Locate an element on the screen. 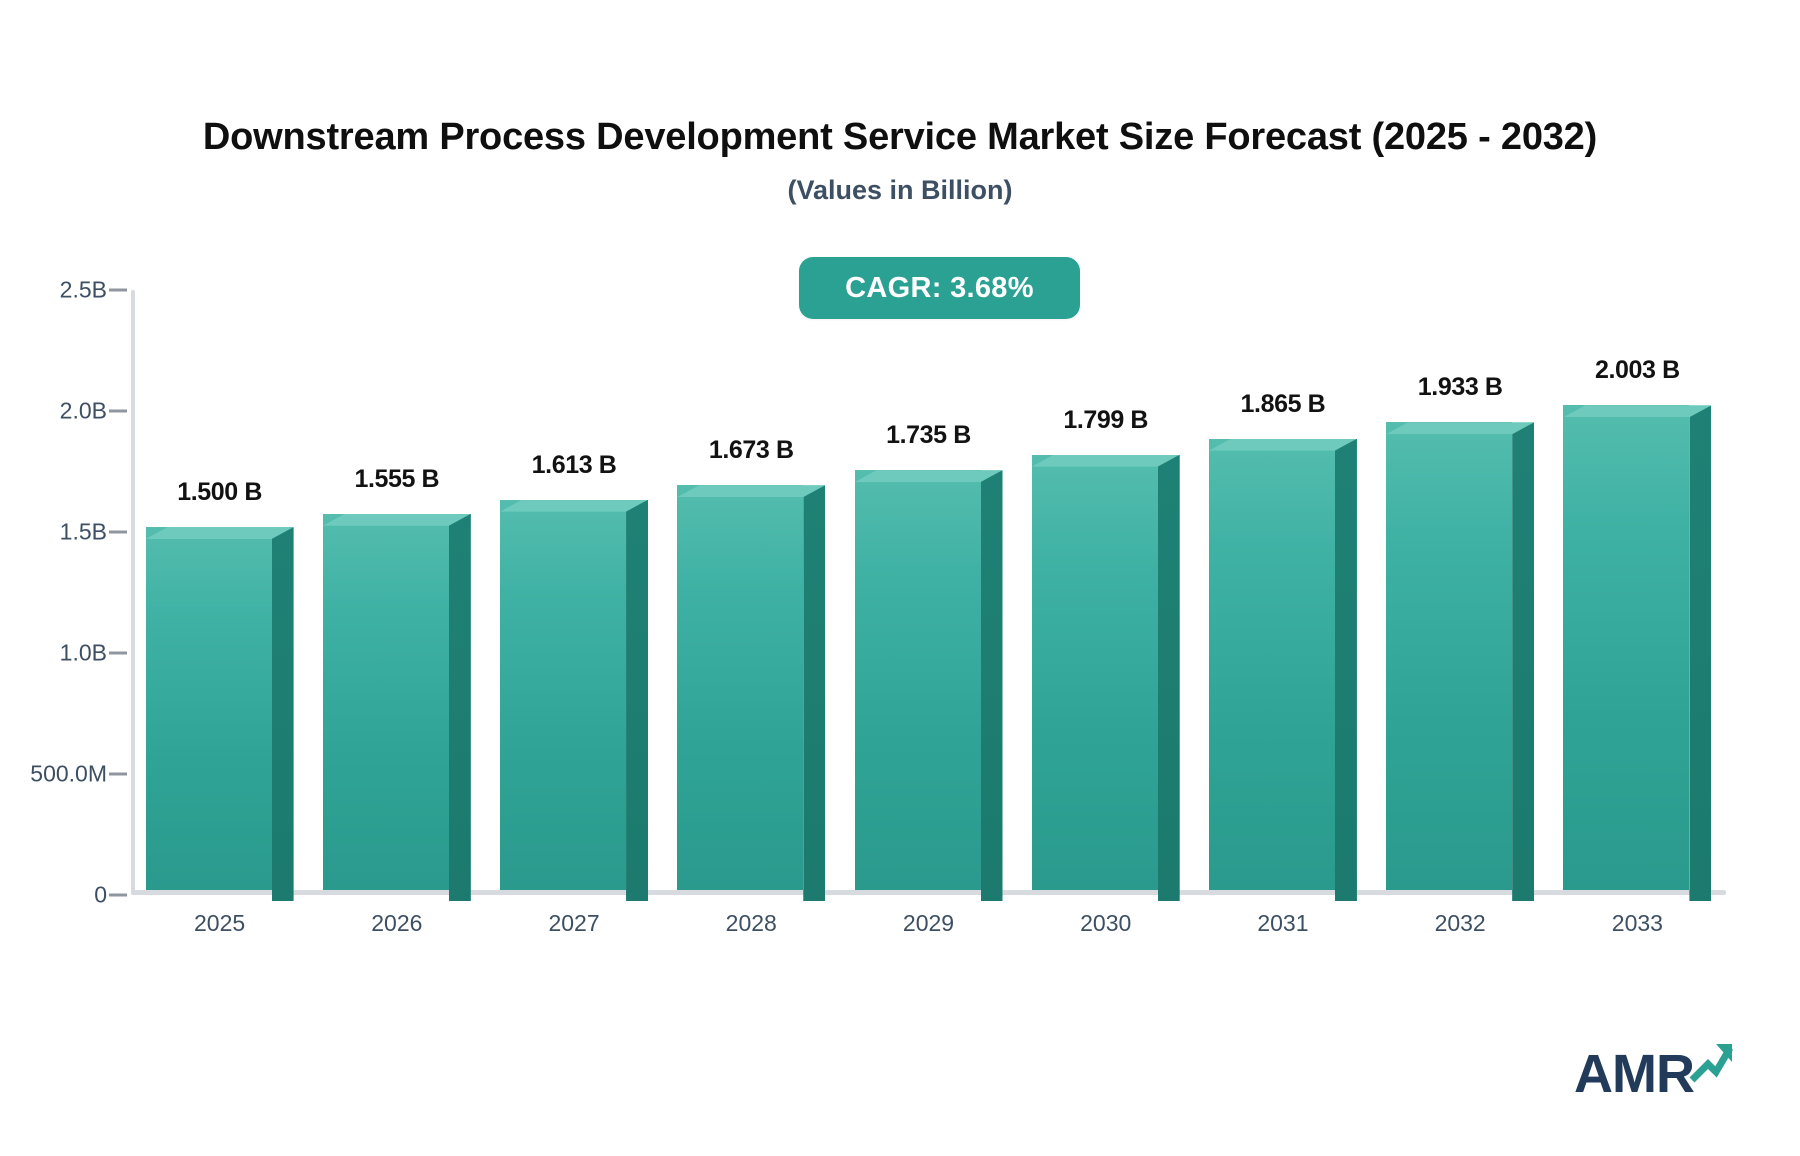  y-axis-tick-label: 1.5B is located at coordinates (83, 531).